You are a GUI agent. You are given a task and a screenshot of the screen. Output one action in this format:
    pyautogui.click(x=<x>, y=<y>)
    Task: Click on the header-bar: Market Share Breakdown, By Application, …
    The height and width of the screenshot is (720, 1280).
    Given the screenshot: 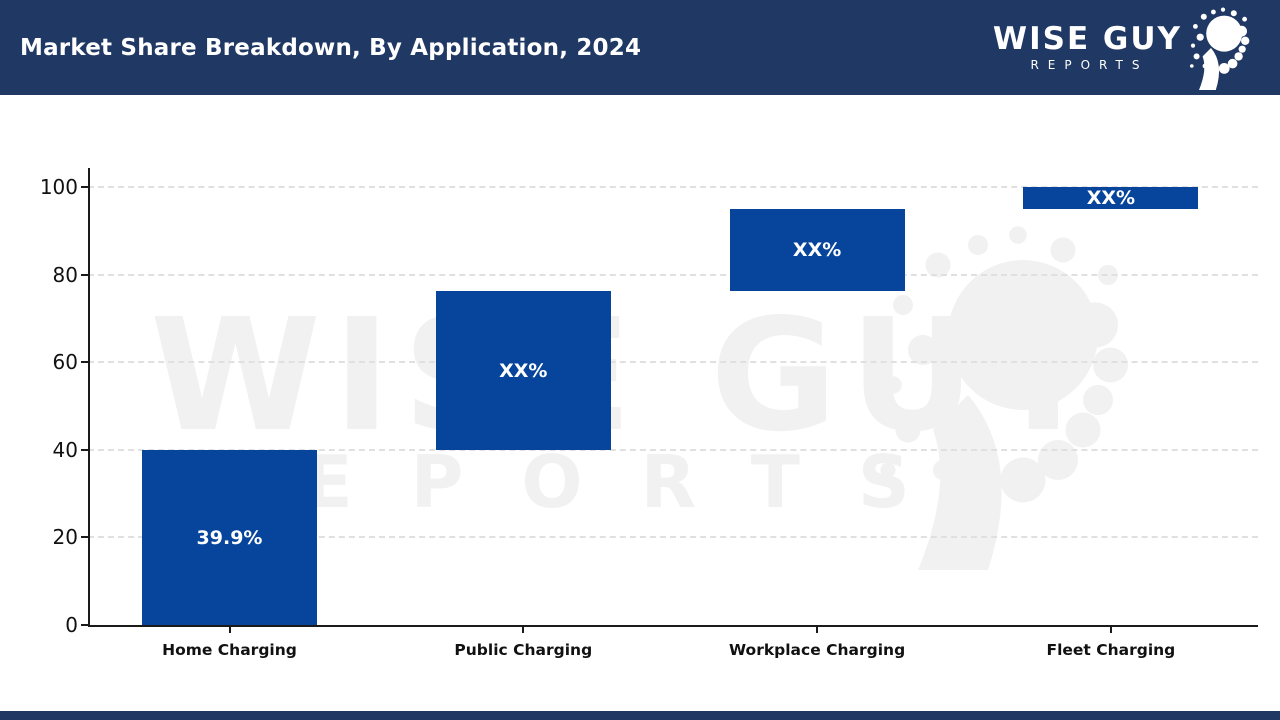 What is the action you would take?
    pyautogui.click(x=640, y=47)
    